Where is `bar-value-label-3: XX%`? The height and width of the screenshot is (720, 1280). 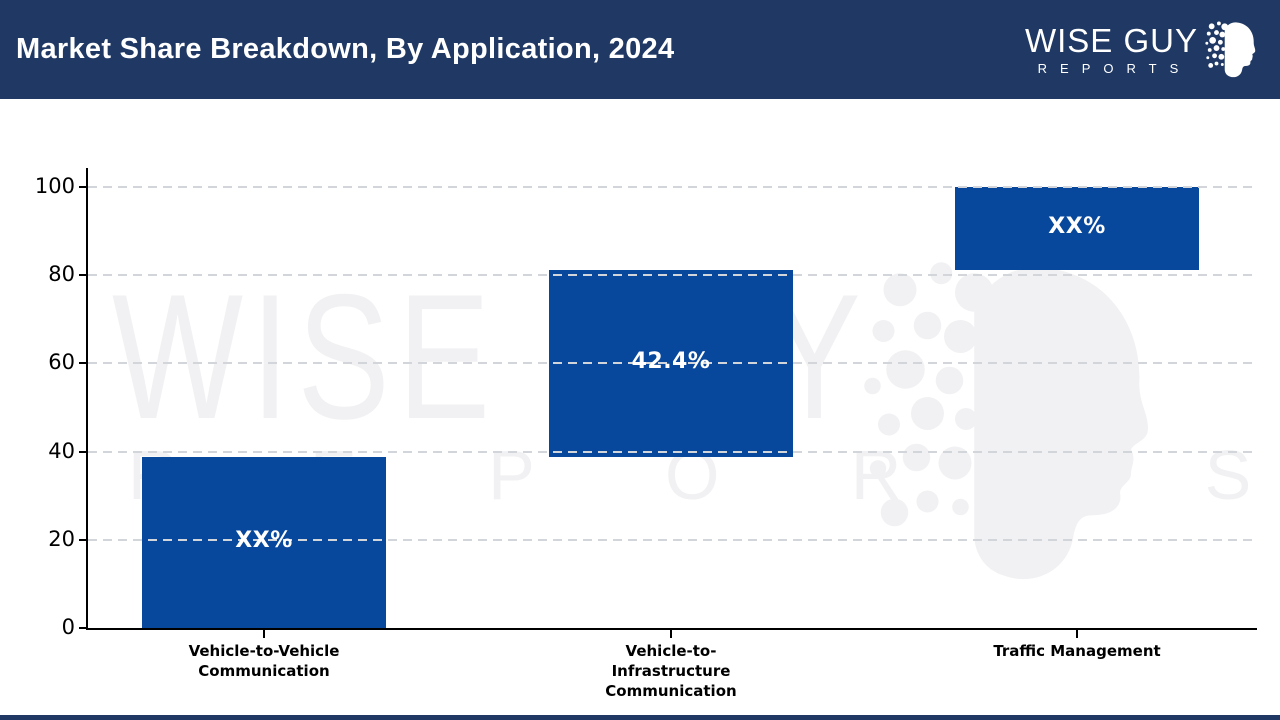 bar-value-label-3: XX% is located at coordinates (1077, 227).